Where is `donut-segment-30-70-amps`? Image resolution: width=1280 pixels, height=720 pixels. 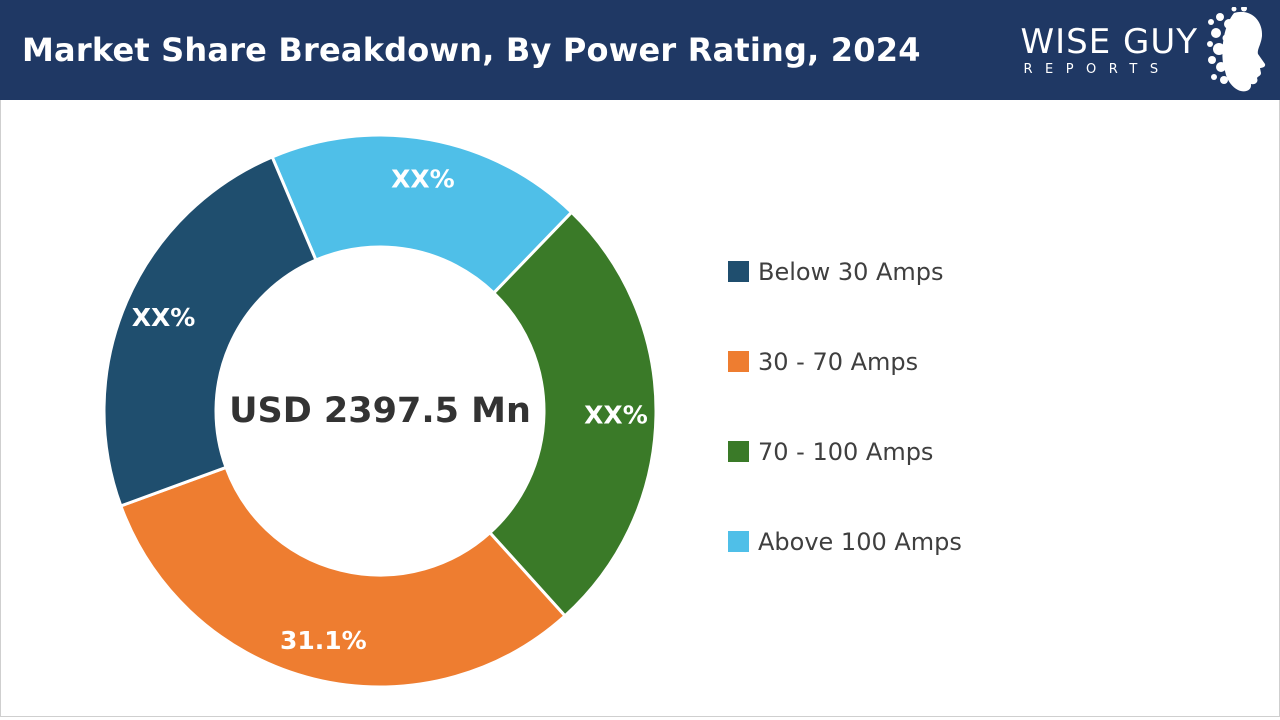 donut-segment-30-70-amps is located at coordinates (343, 577).